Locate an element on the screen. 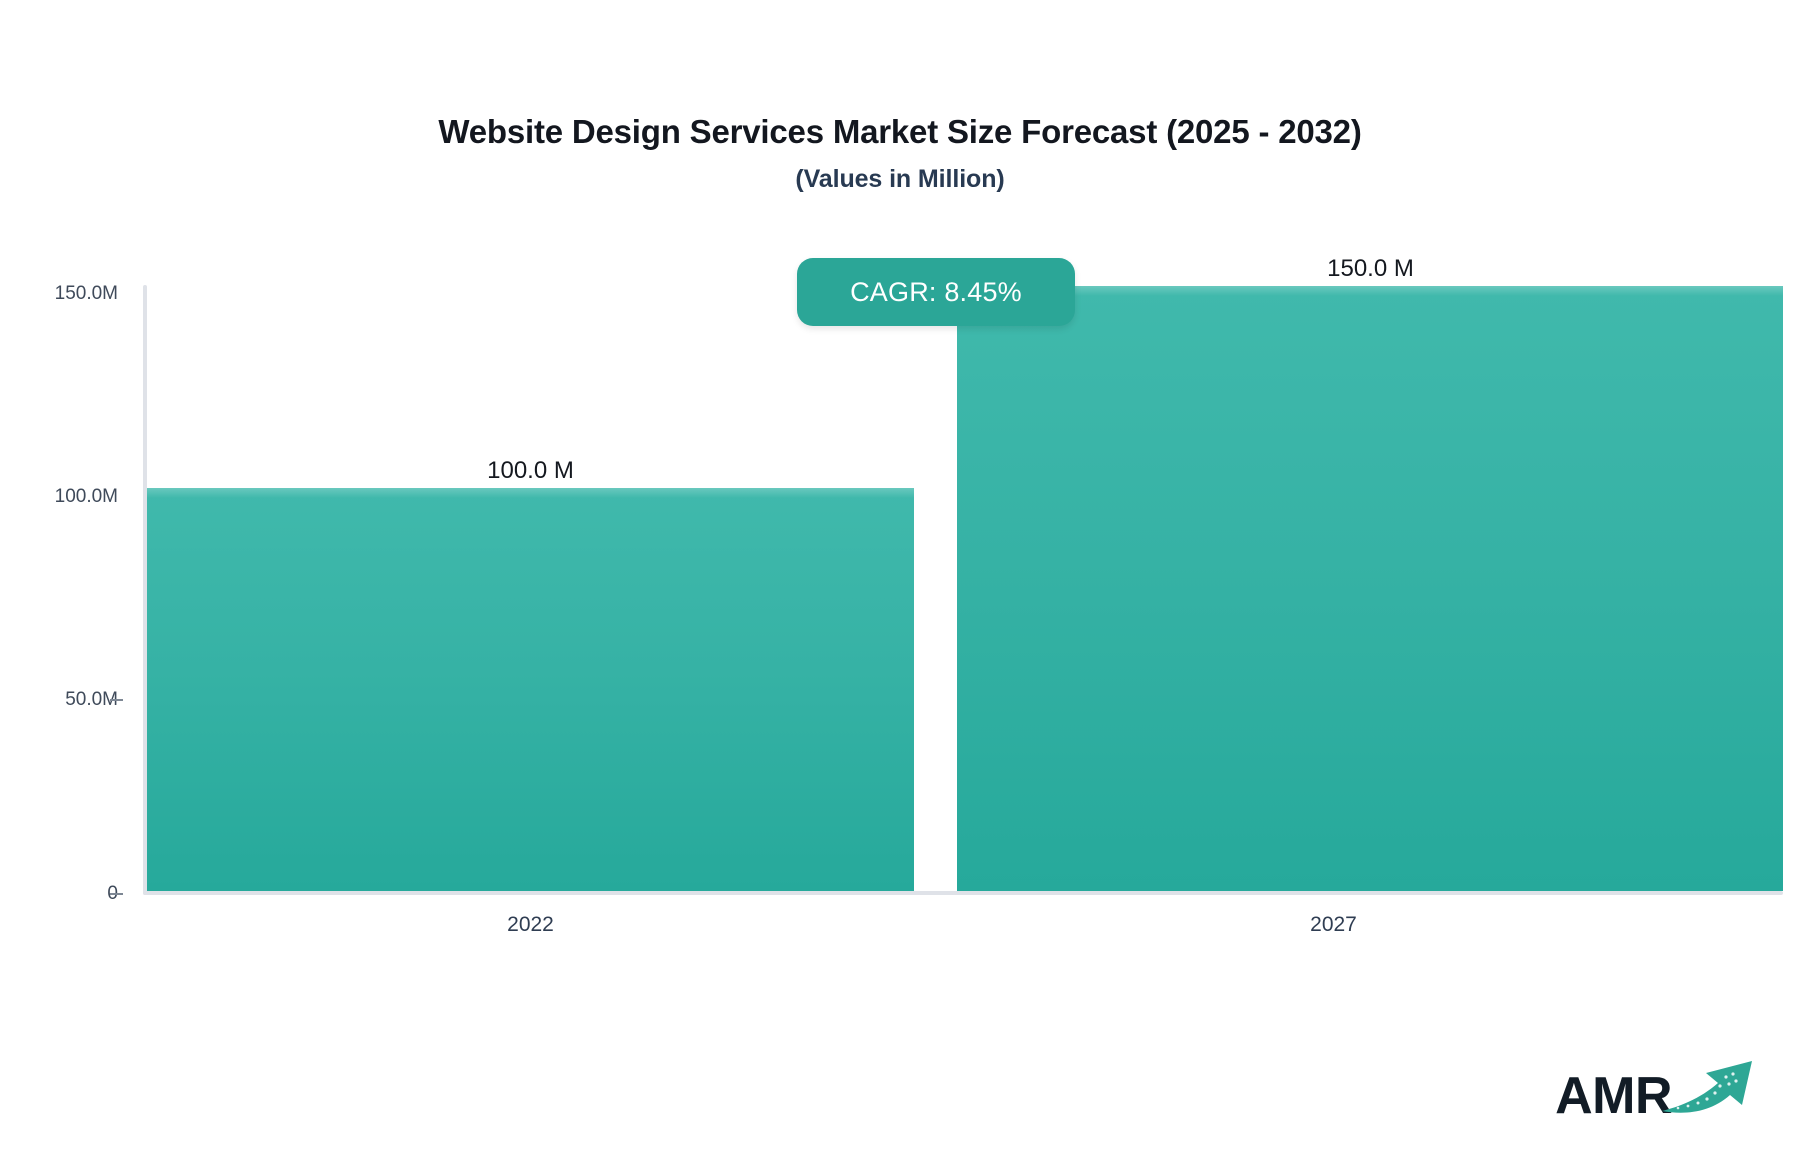 Image resolution: width=1800 pixels, height=1156 pixels. cagr-badge: CAGR: 8.45% is located at coordinates (936, 292).